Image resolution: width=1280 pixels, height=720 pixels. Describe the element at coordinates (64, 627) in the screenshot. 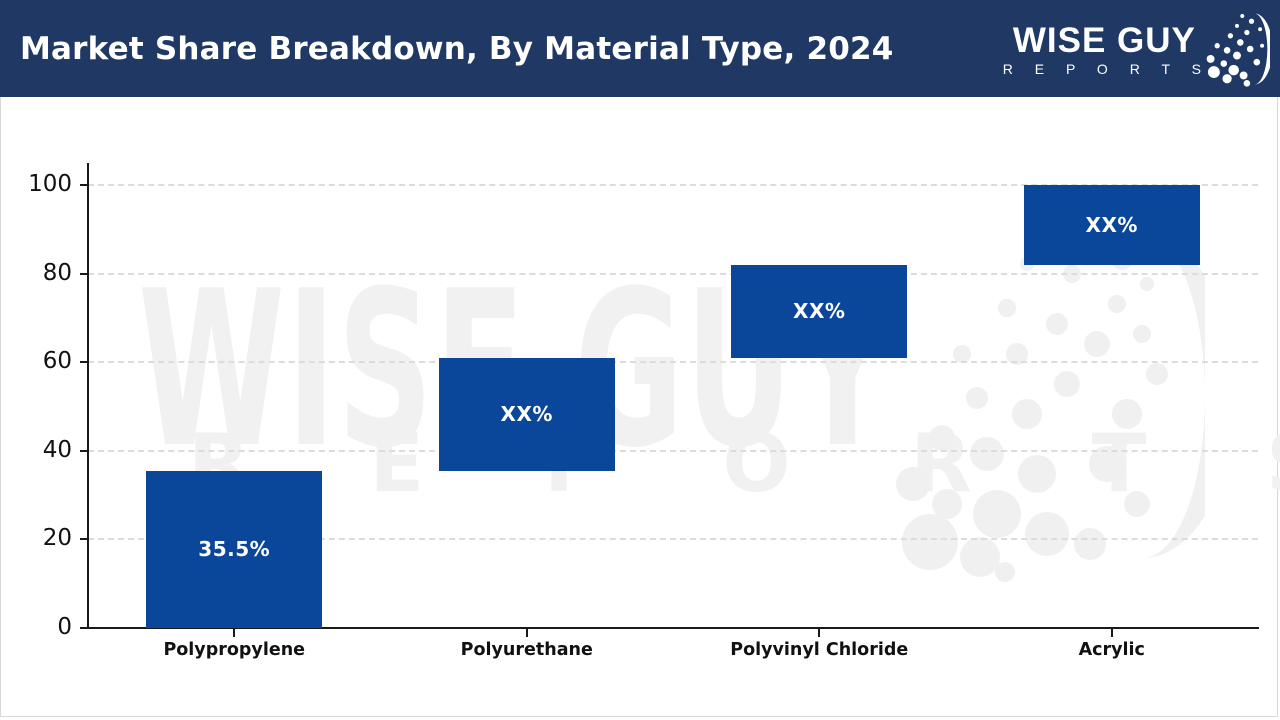

I see `y-tick-label: 0` at that location.